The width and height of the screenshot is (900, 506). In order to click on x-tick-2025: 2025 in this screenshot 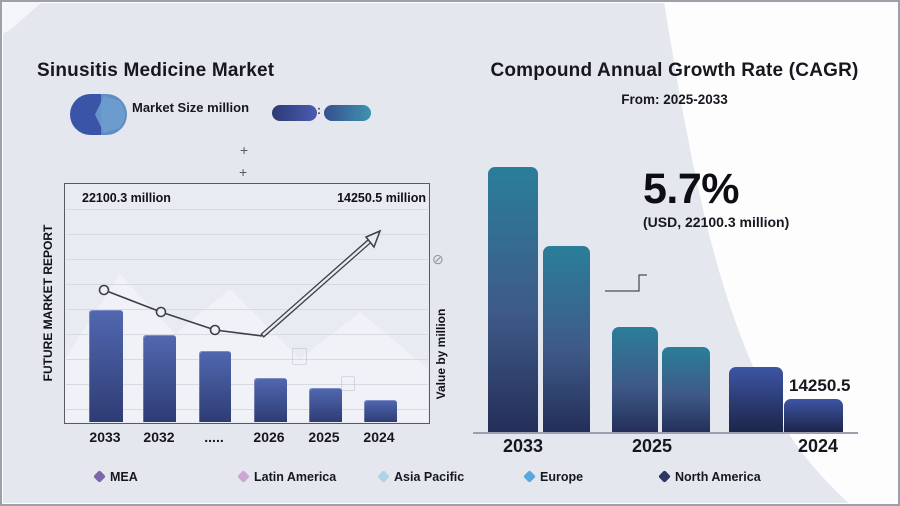, I will do `click(324, 437)`.